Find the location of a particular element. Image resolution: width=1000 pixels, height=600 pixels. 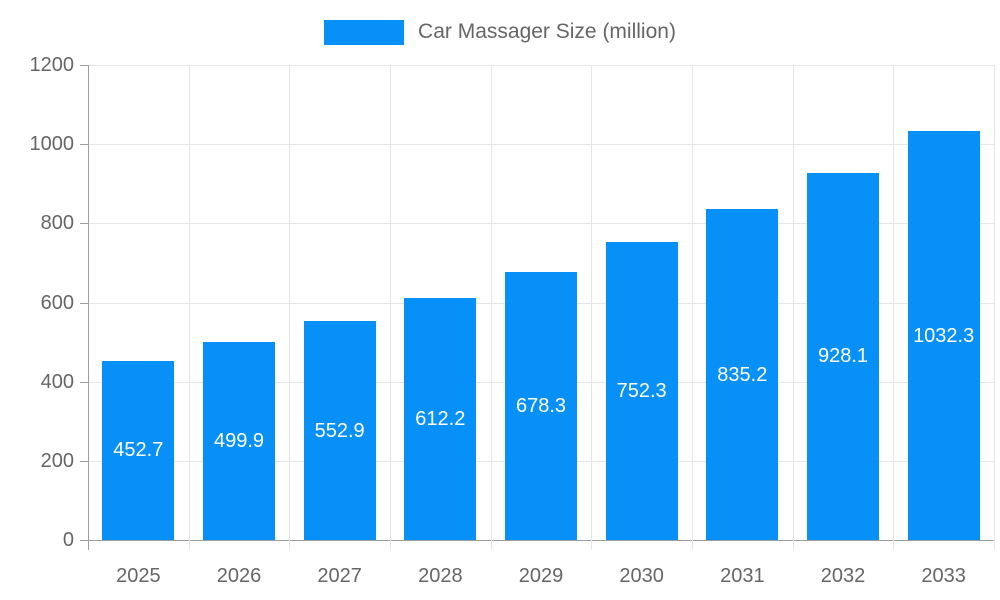

bar-2031 is located at coordinates (742, 374).